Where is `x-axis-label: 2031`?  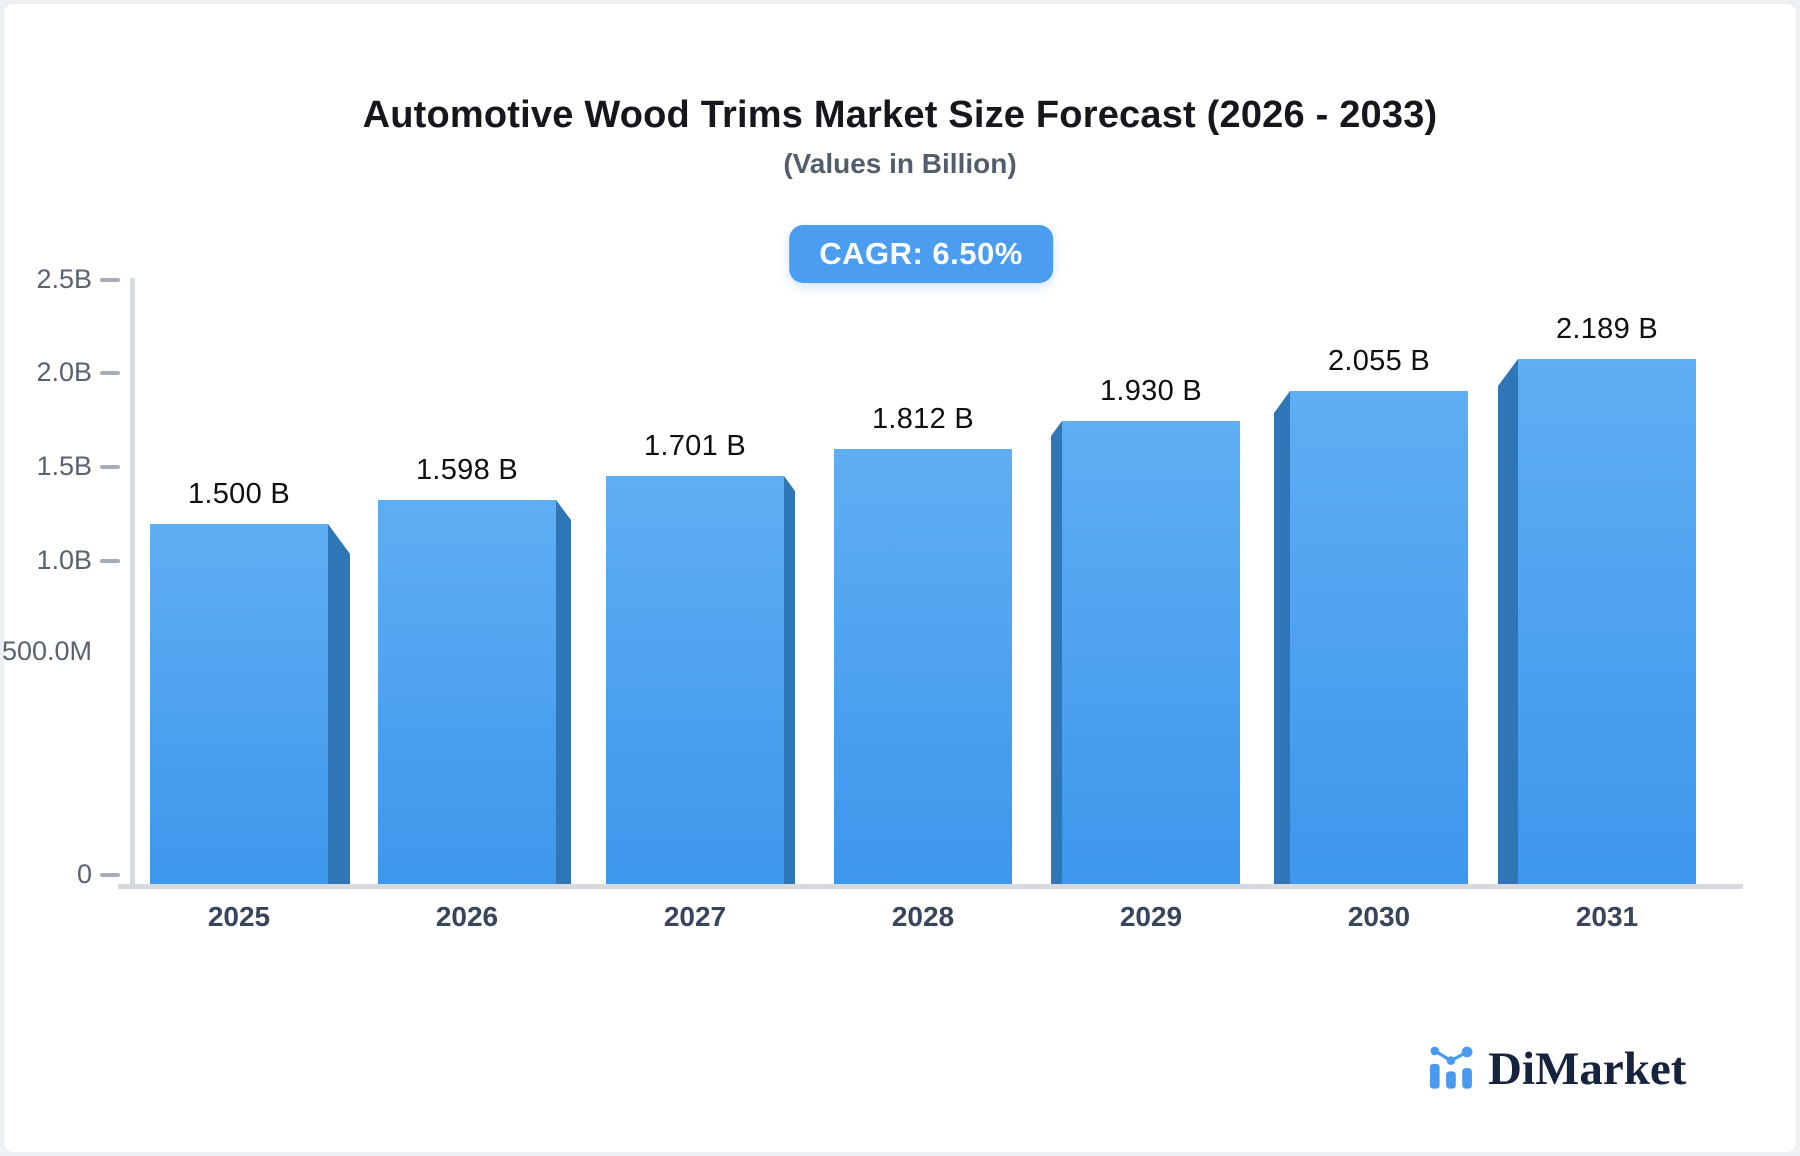 x-axis-label: 2031 is located at coordinates (1607, 916).